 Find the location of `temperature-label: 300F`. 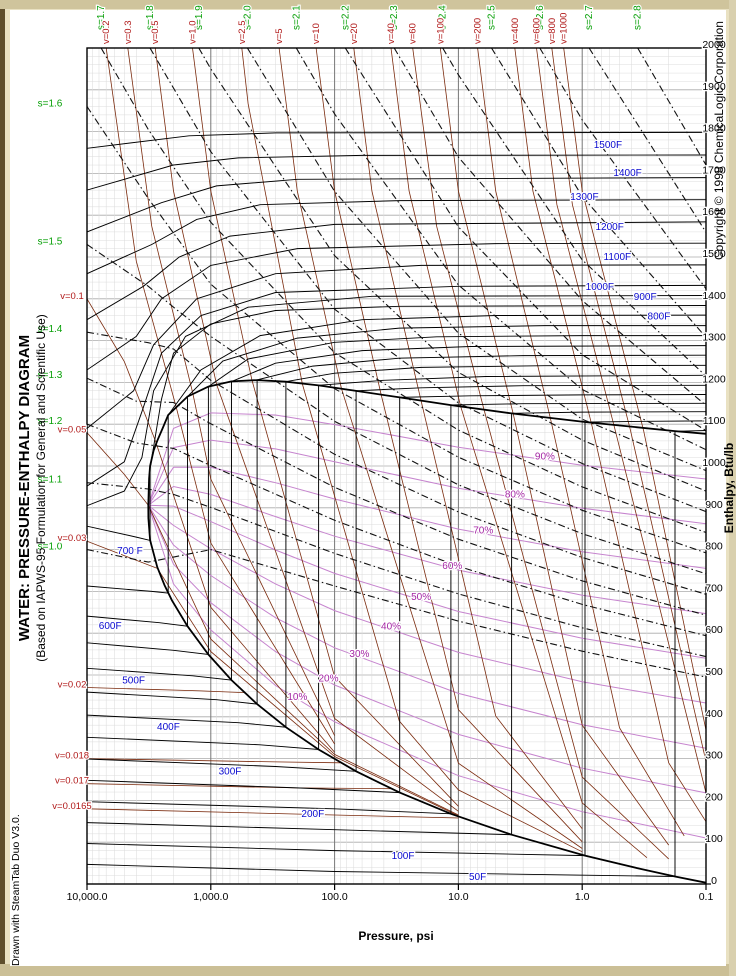

temperature-label: 300F is located at coordinates (230, 771).